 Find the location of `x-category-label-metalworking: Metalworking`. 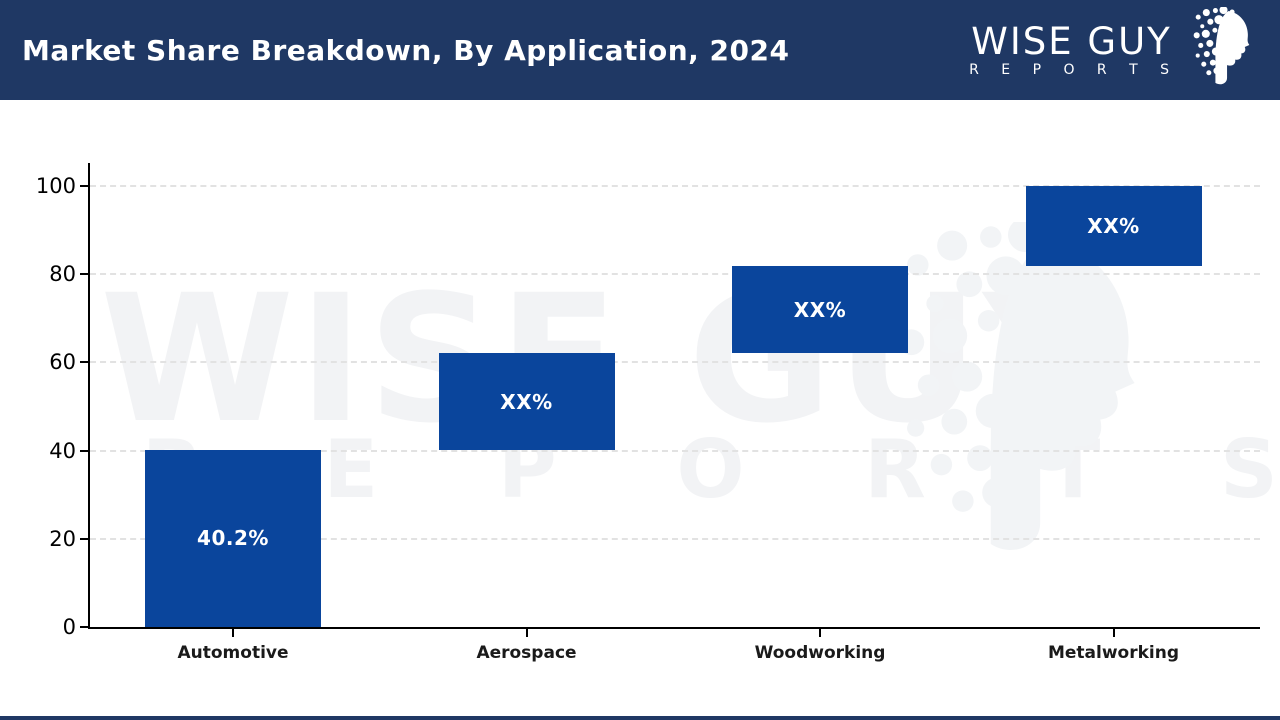

x-category-label-metalworking: Metalworking is located at coordinates (1113, 653).